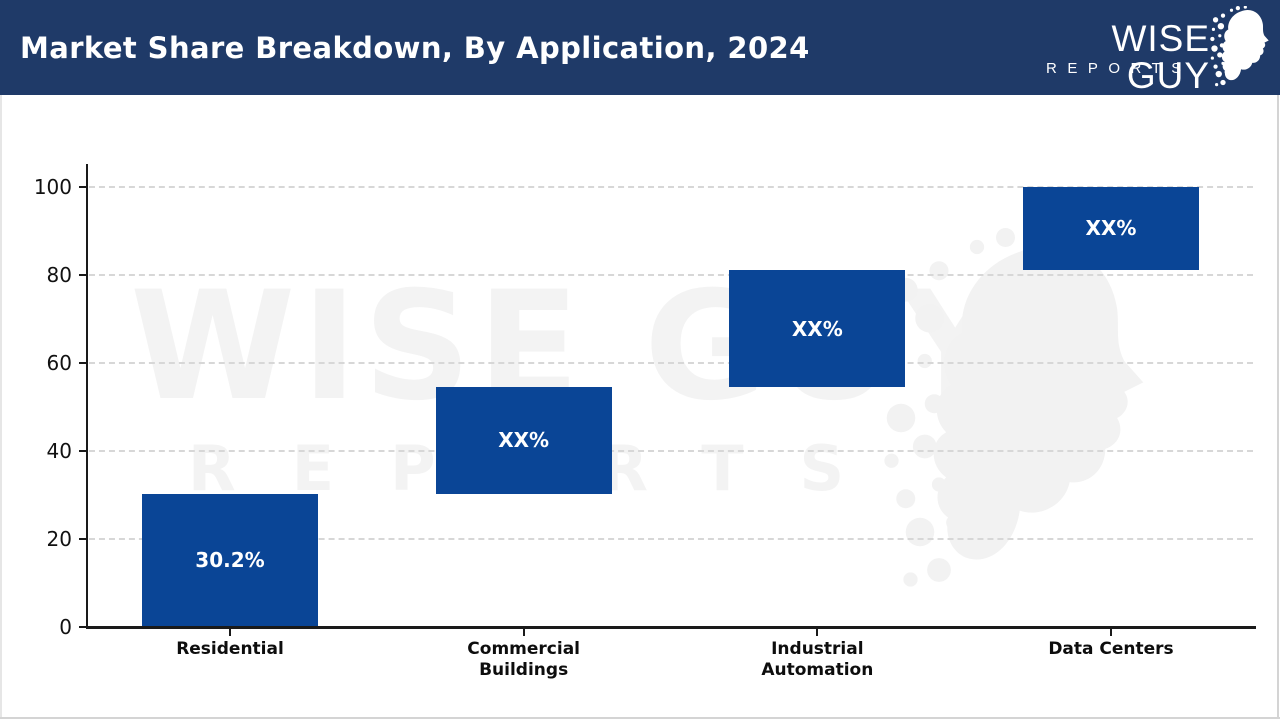 The width and height of the screenshot is (1280, 720). I want to click on bottom-frame-rule, so click(640, 718).